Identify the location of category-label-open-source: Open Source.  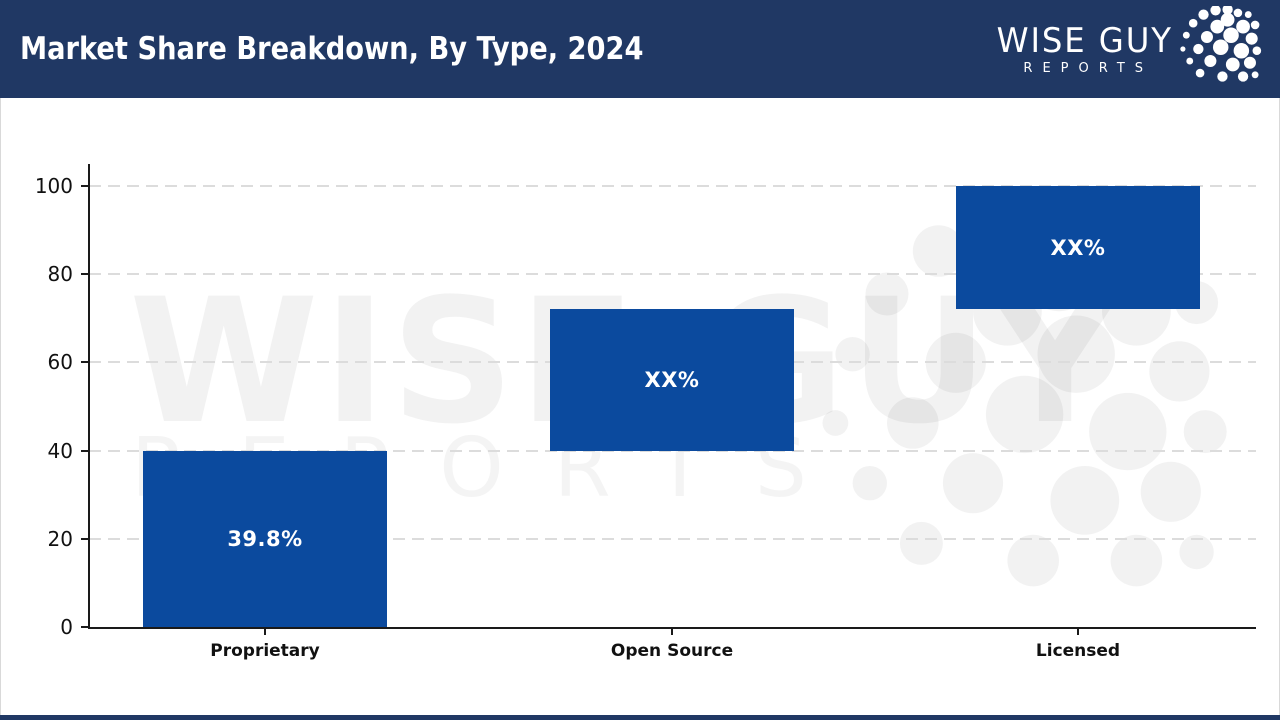
(672, 651).